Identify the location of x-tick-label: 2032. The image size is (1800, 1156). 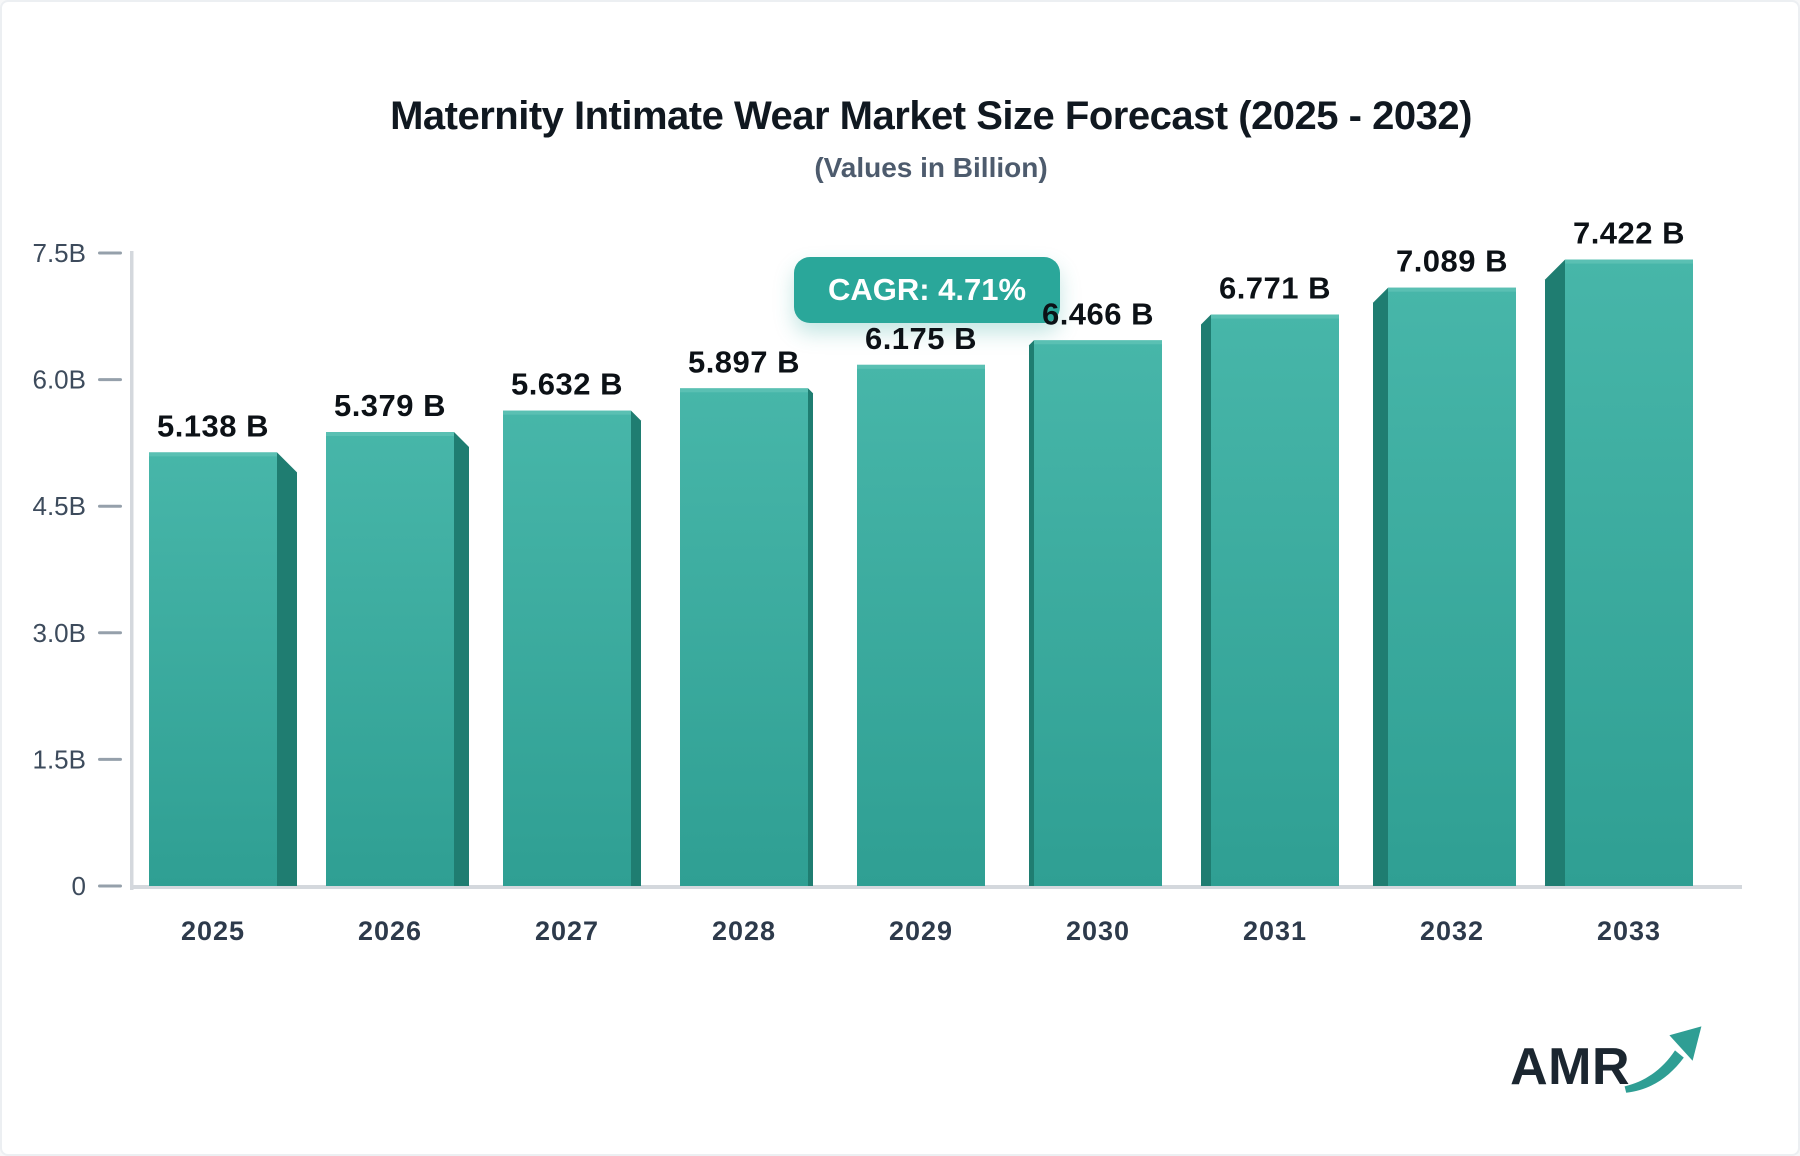
(1452, 931).